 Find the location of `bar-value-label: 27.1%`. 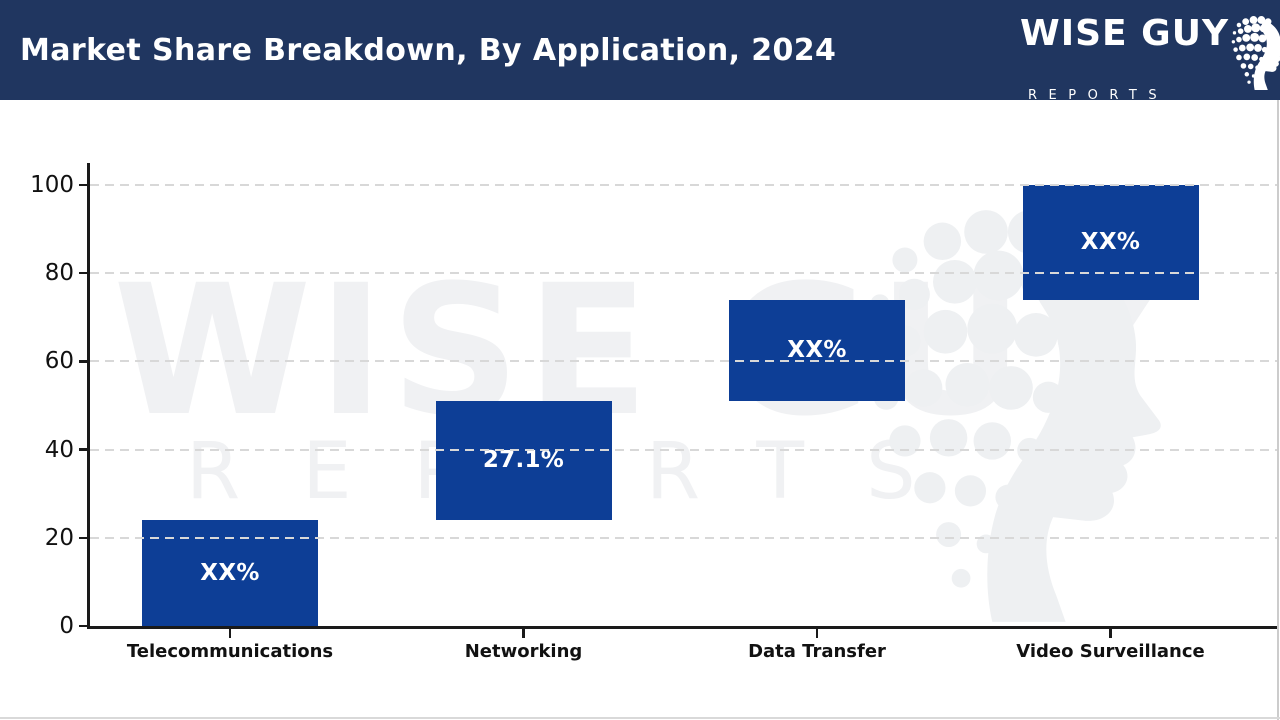

bar-value-label: 27.1% is located at coordinates (523, 460).